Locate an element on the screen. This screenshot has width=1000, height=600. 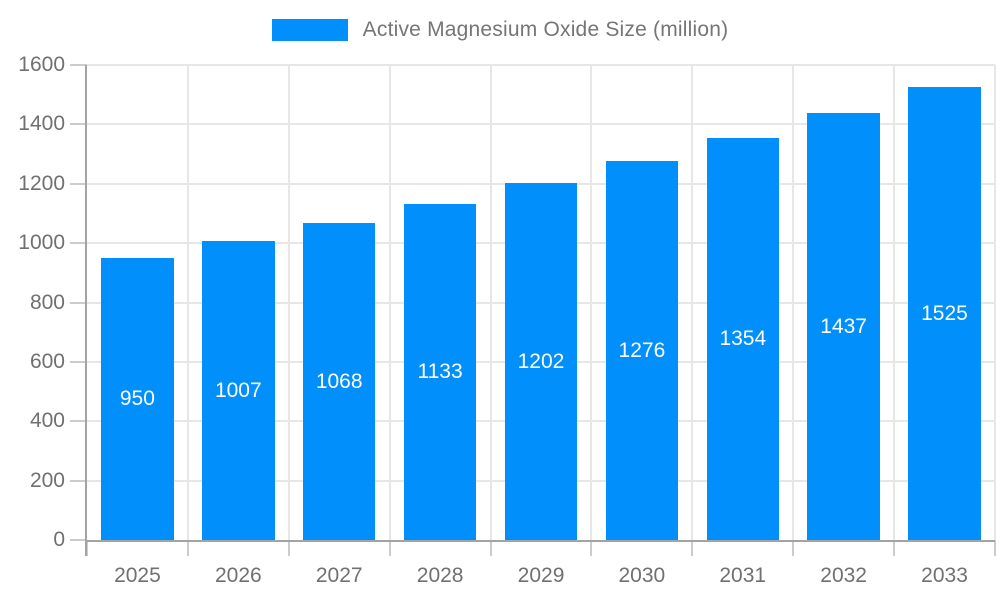
legend: Active Magnesium Oxide Size (million) is located at coordinates (500, 30).